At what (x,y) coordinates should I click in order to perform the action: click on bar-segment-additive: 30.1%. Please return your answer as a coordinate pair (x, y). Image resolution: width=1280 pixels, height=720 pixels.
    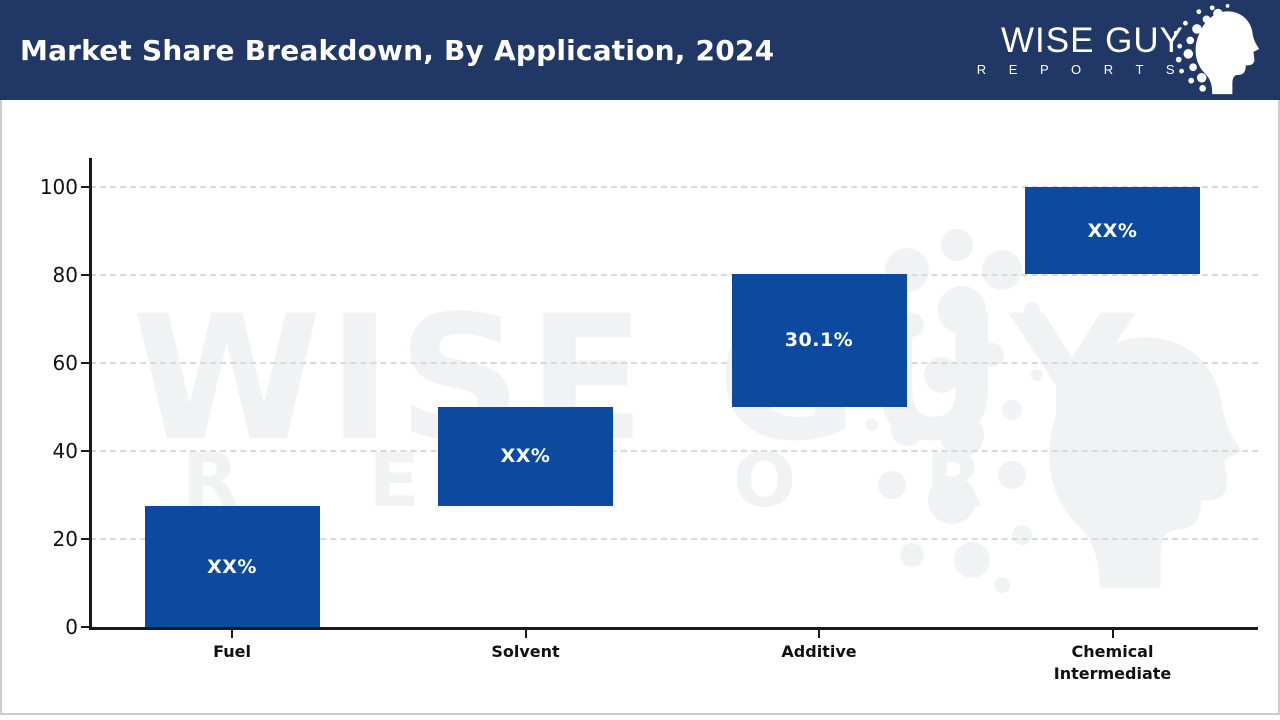
    Looking at the image, I should click on (819, 340).